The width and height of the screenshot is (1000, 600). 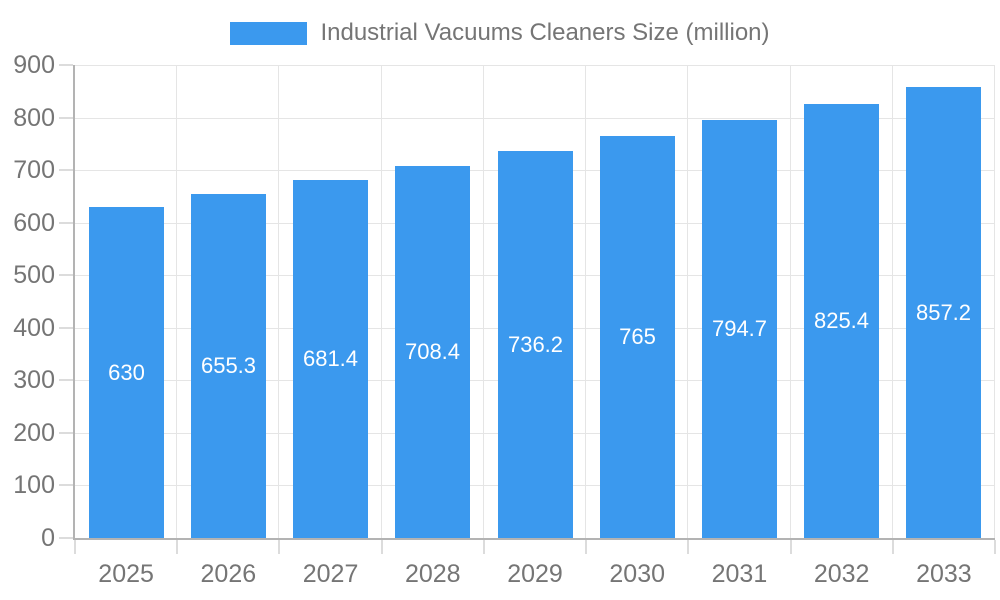 What do you see at coordinates (34, 65) in the screenshot?
I see `y-axis-label: 900` at bounding box center [34, 65].